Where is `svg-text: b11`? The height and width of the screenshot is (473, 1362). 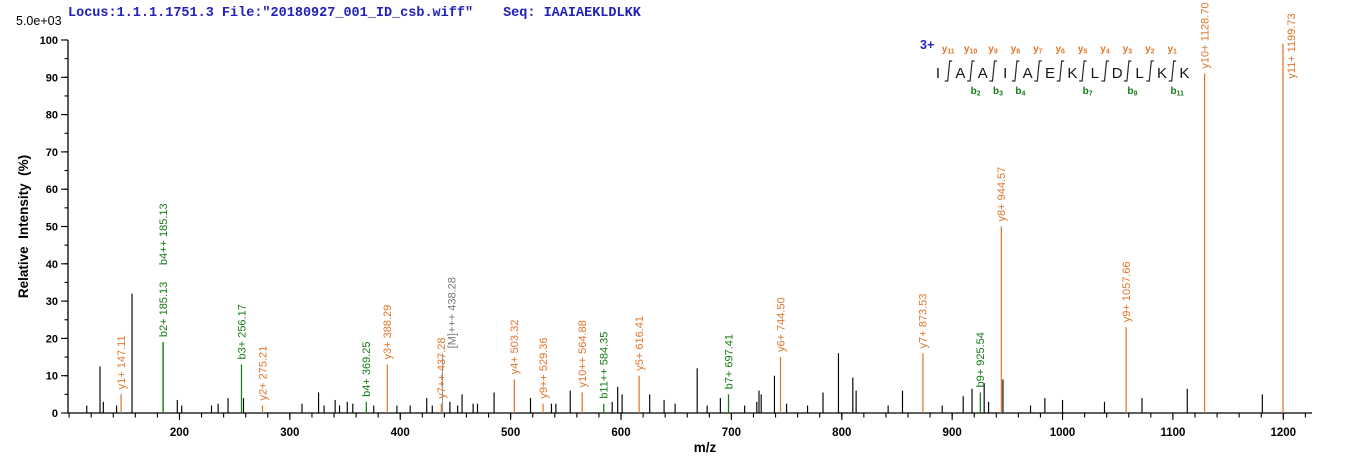 svg-text: b11 is located at coordinates (1177, 92).